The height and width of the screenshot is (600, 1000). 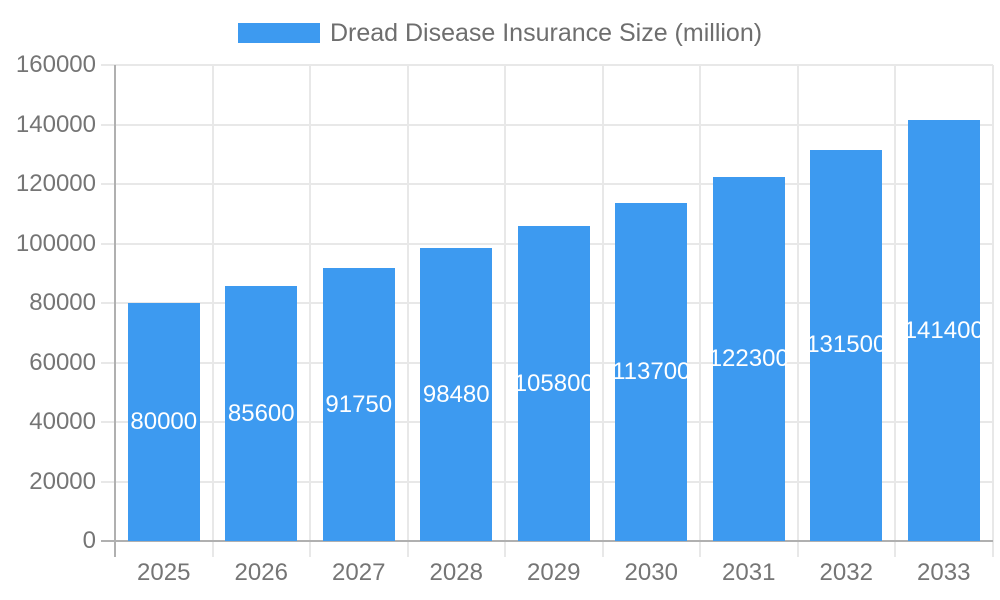 I want to click on y-axis-label-0: 0, so click(x=89, y=540).